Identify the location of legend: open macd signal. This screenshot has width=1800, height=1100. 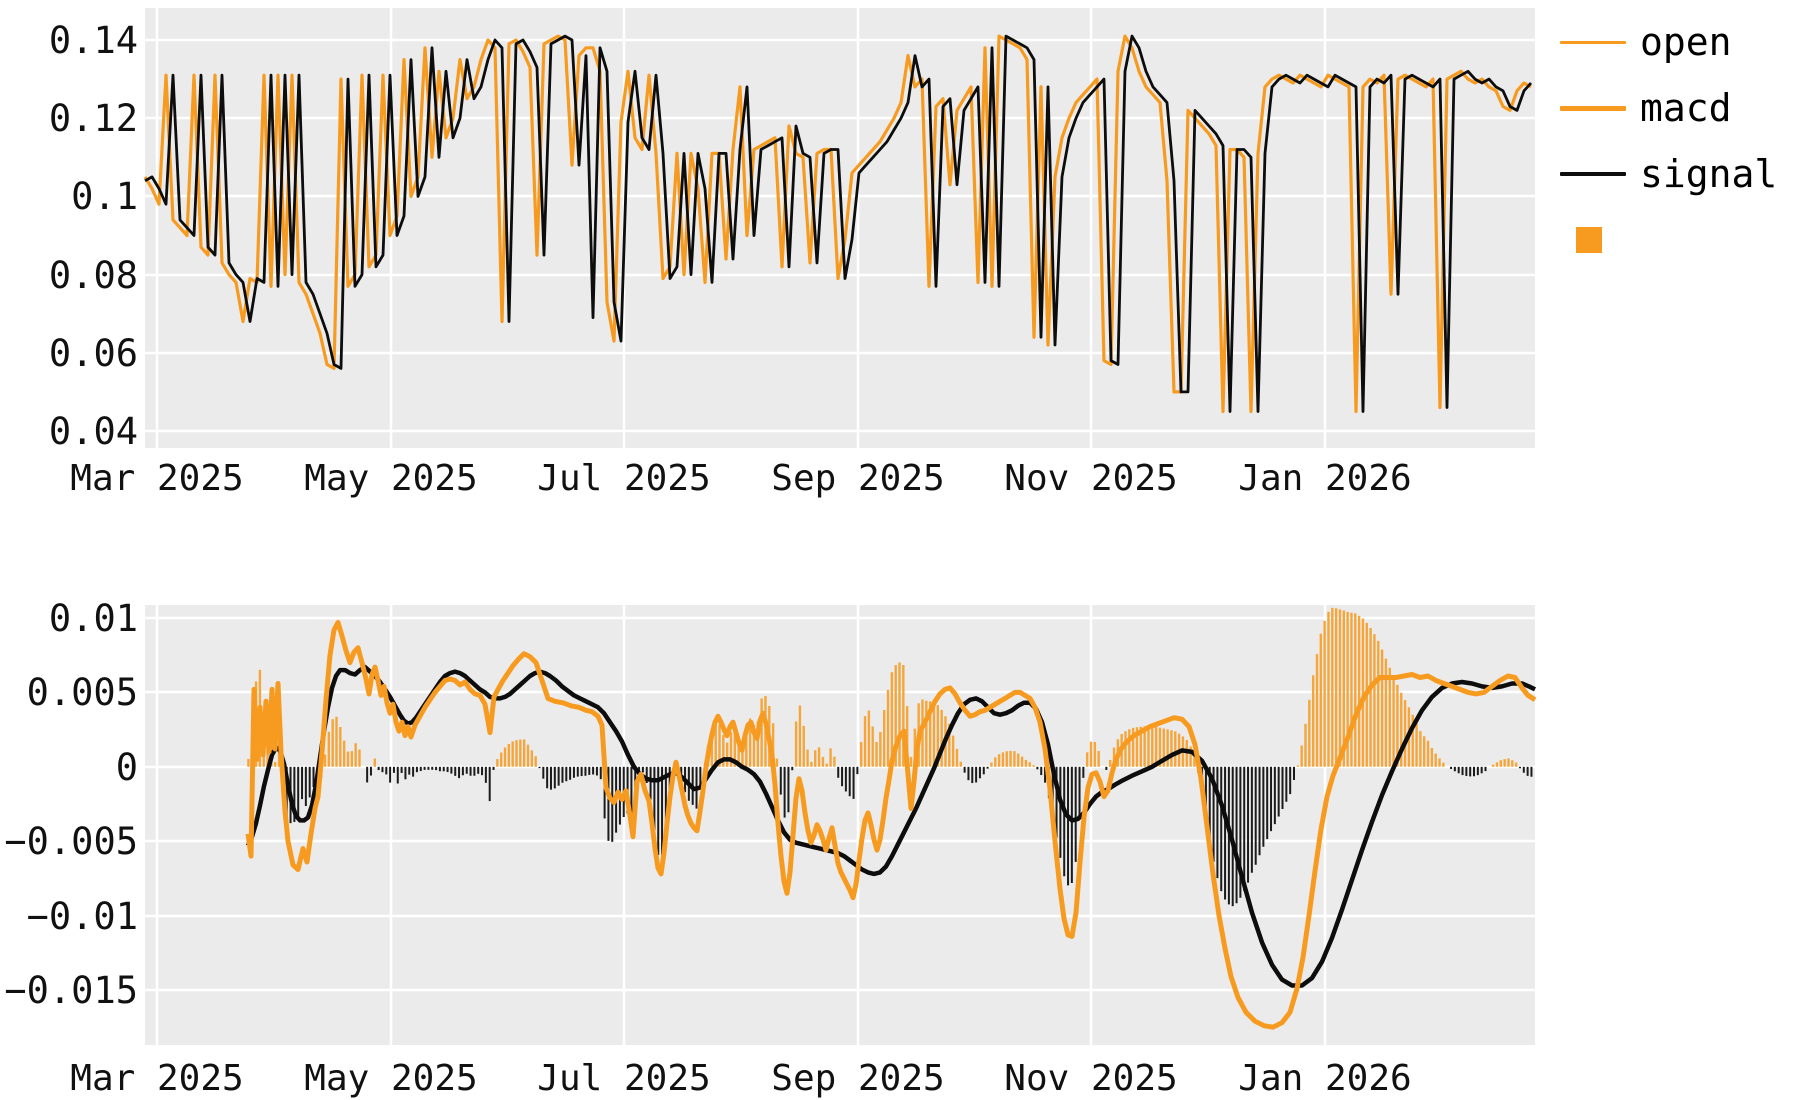
(1668, 148).